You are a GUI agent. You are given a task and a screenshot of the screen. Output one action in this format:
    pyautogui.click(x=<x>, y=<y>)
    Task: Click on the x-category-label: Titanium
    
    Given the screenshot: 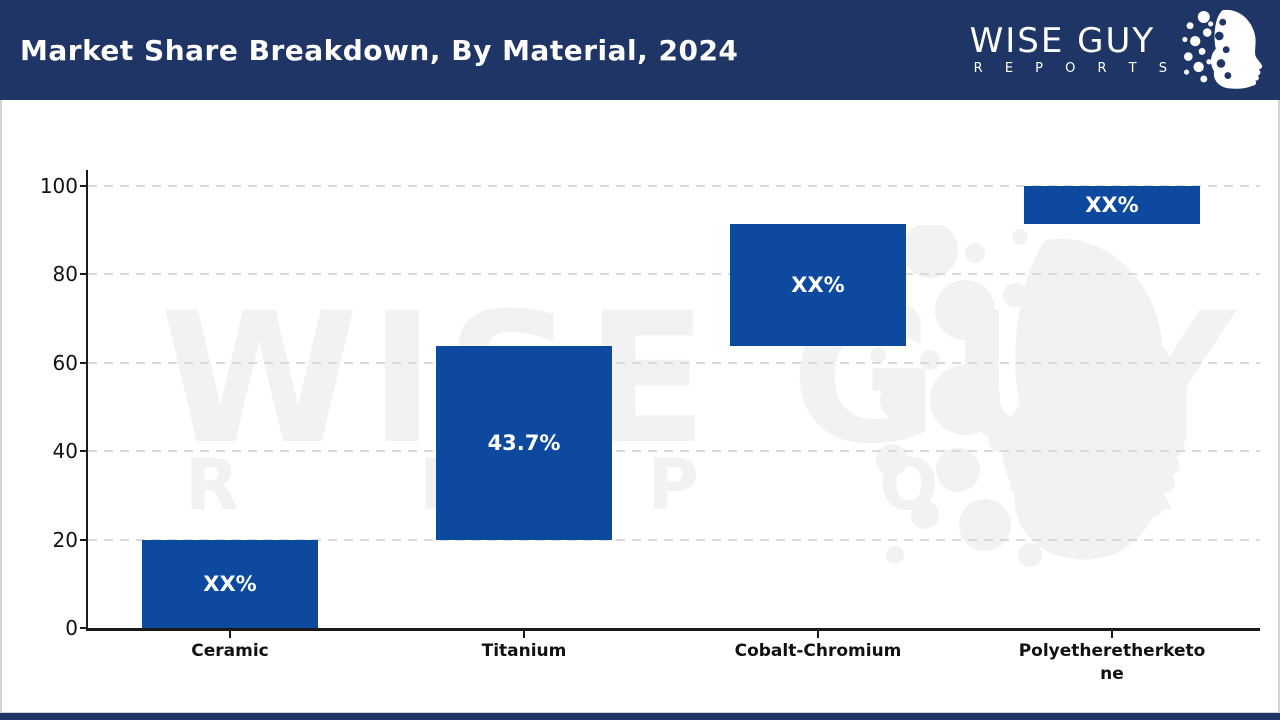 What is the action you would take?
    pyautogui.click(x=524, y=651)
    